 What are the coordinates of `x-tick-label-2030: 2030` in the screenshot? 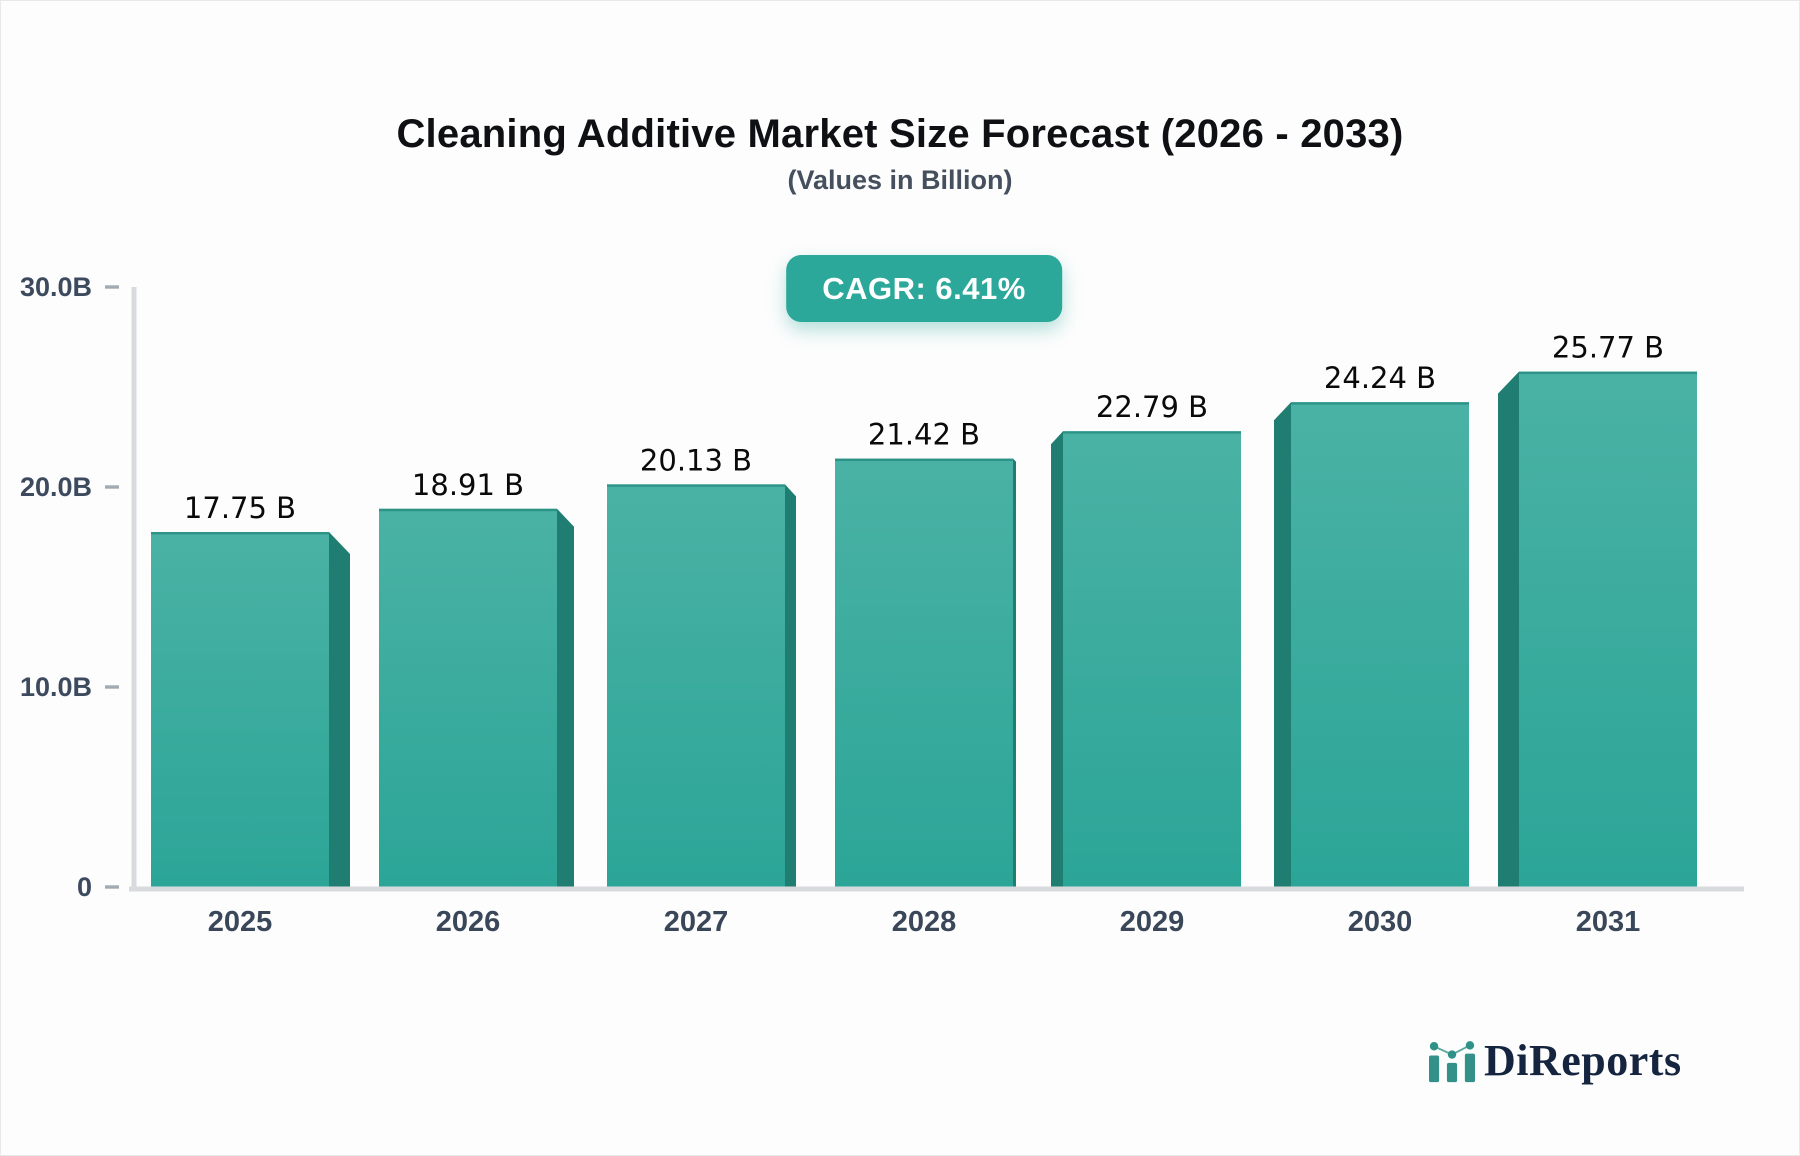 It's located at (1380, 922).